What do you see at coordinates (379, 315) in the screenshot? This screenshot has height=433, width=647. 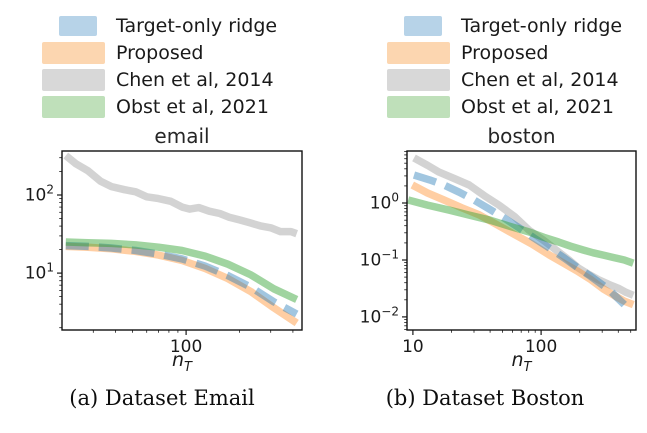 I see `y-tick-label: 10⁻²` at bounding box center [379, 315].